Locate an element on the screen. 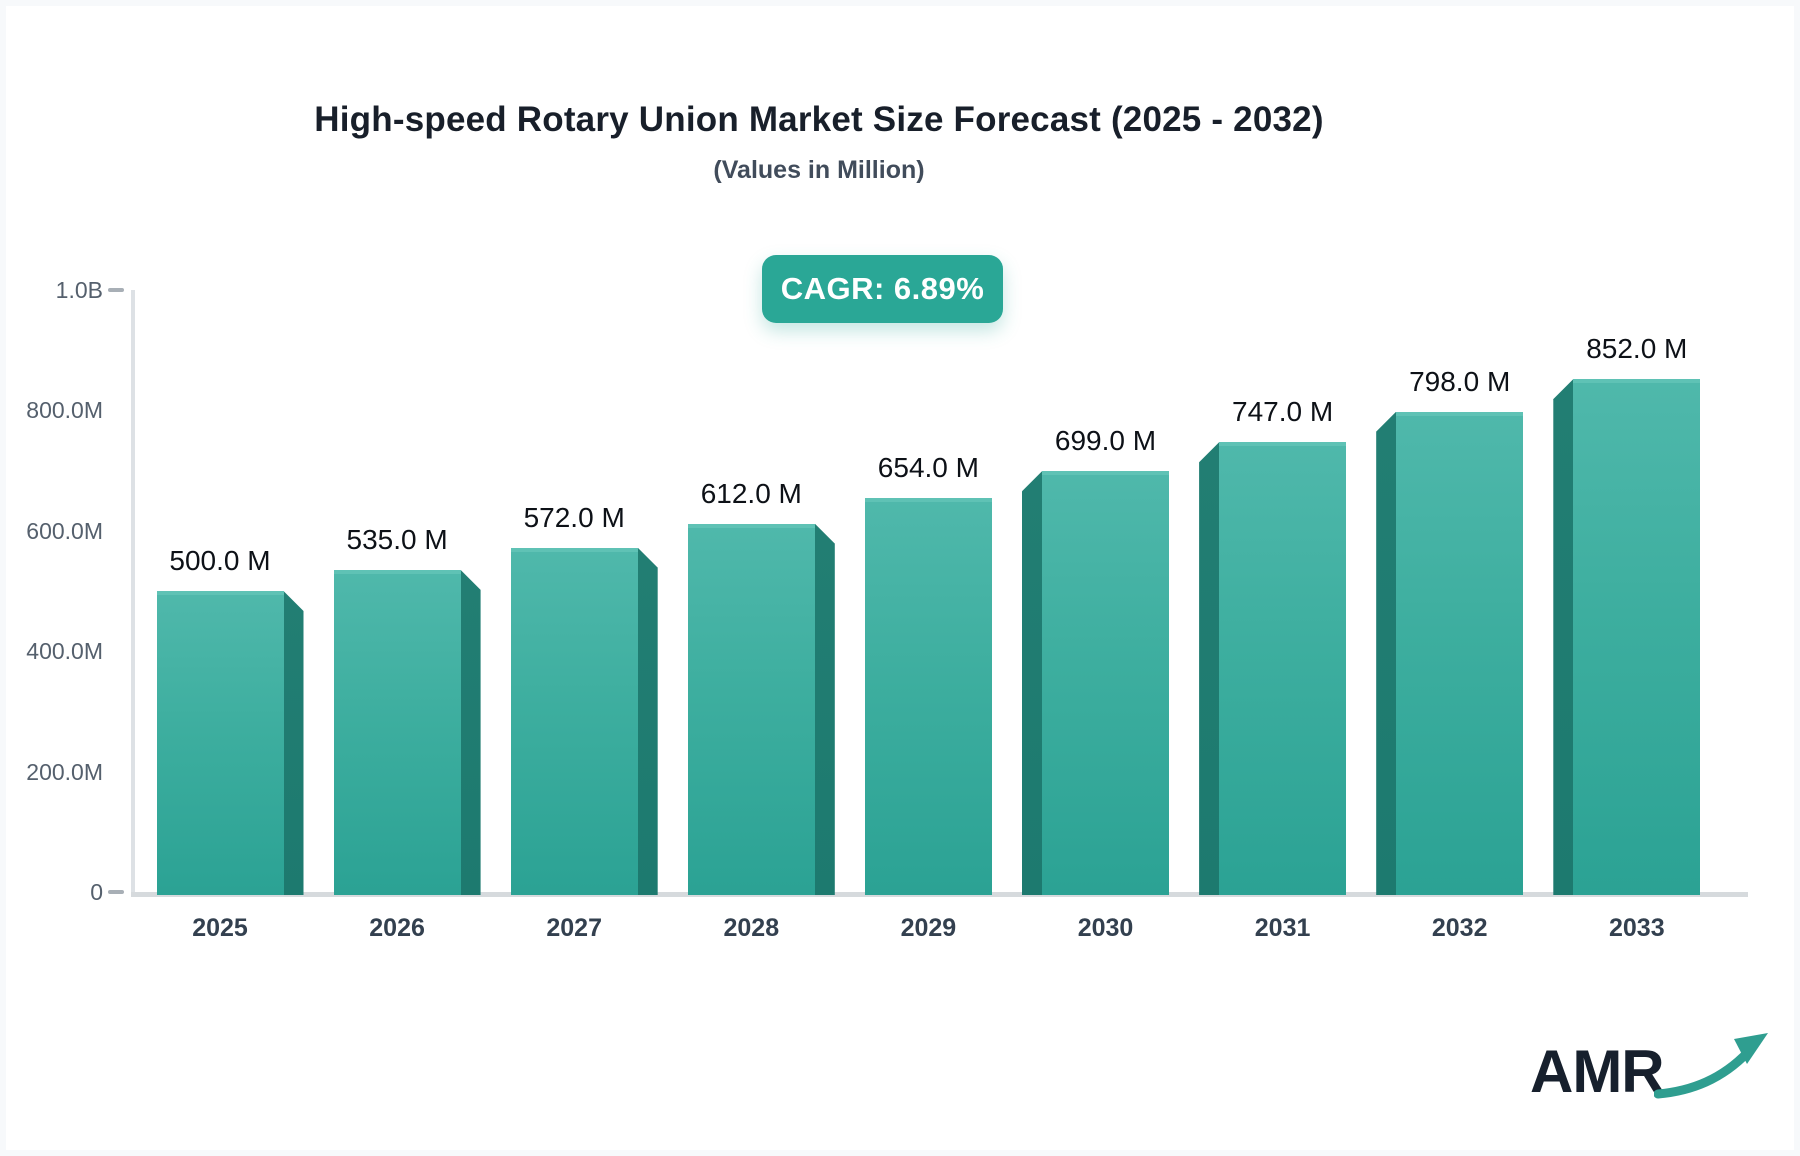 The width and height of the screenshot is (1800, 1156). y-axis-tick-label: 600.0M is located at coordinates (64, 530).